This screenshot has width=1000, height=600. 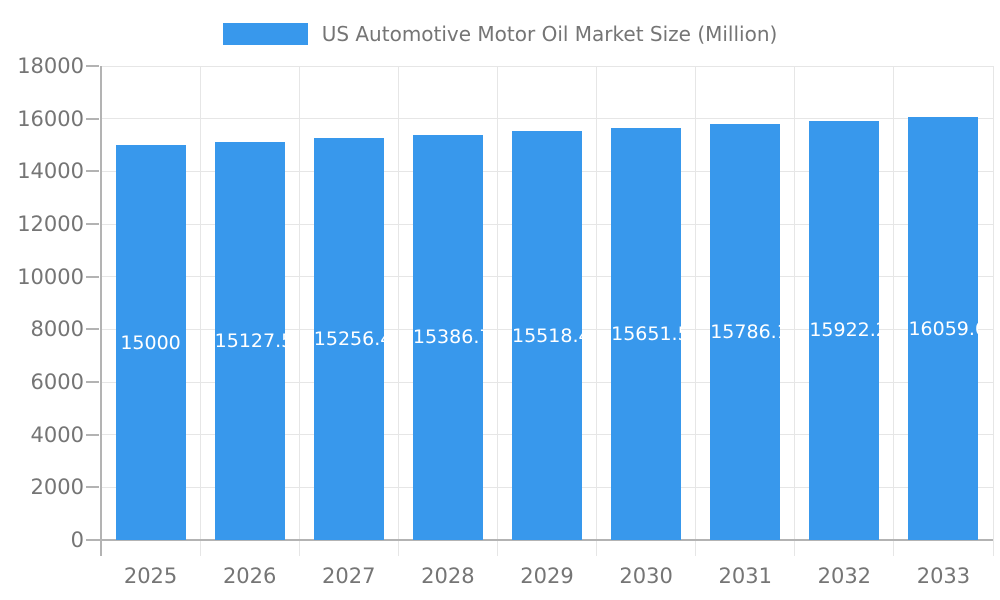 I want to click on x-axis-label: 2029, so click(x=547, y=576).